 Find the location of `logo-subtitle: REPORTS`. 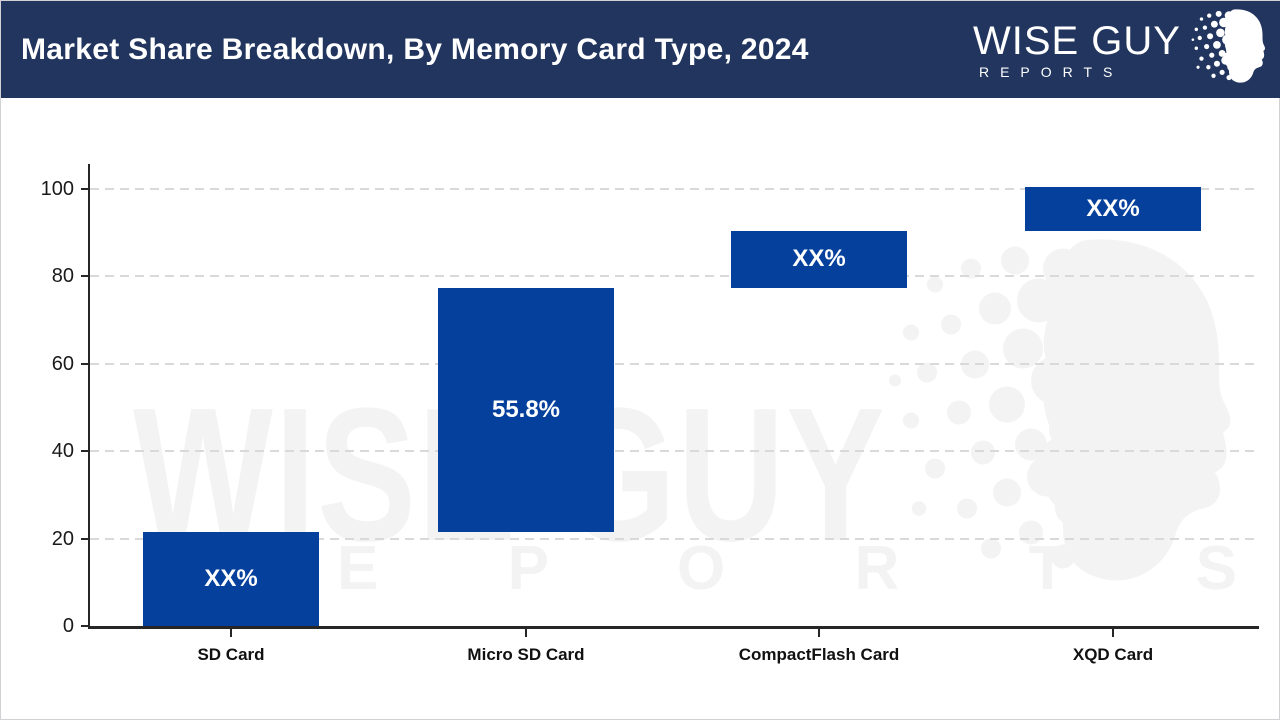

logo-subtitle: REPORTS is located at coordinates (1051, 71).